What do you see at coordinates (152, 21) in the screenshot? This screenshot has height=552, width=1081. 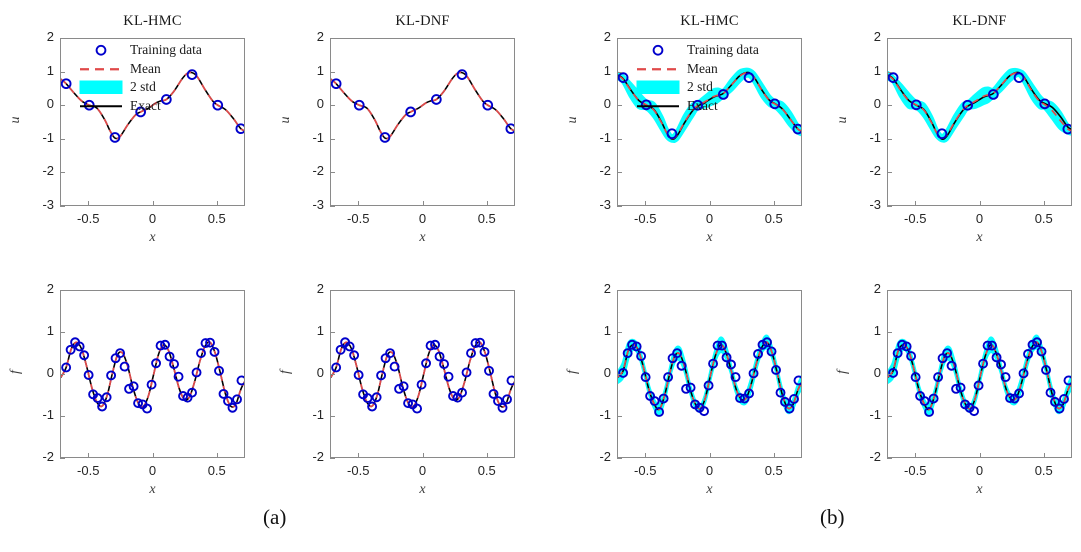 I see `subplot-title: KL-HMC` at bounding box center [152, 21].